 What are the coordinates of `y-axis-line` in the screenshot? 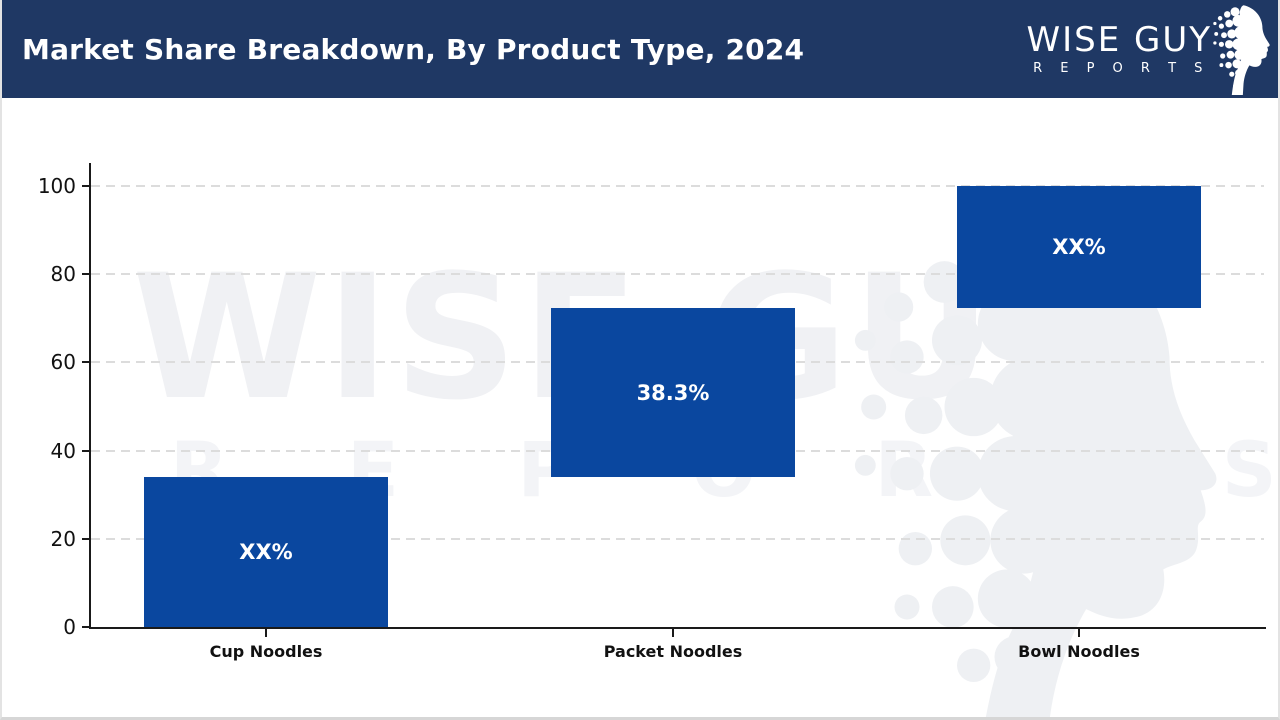 It's located at (90, 396).